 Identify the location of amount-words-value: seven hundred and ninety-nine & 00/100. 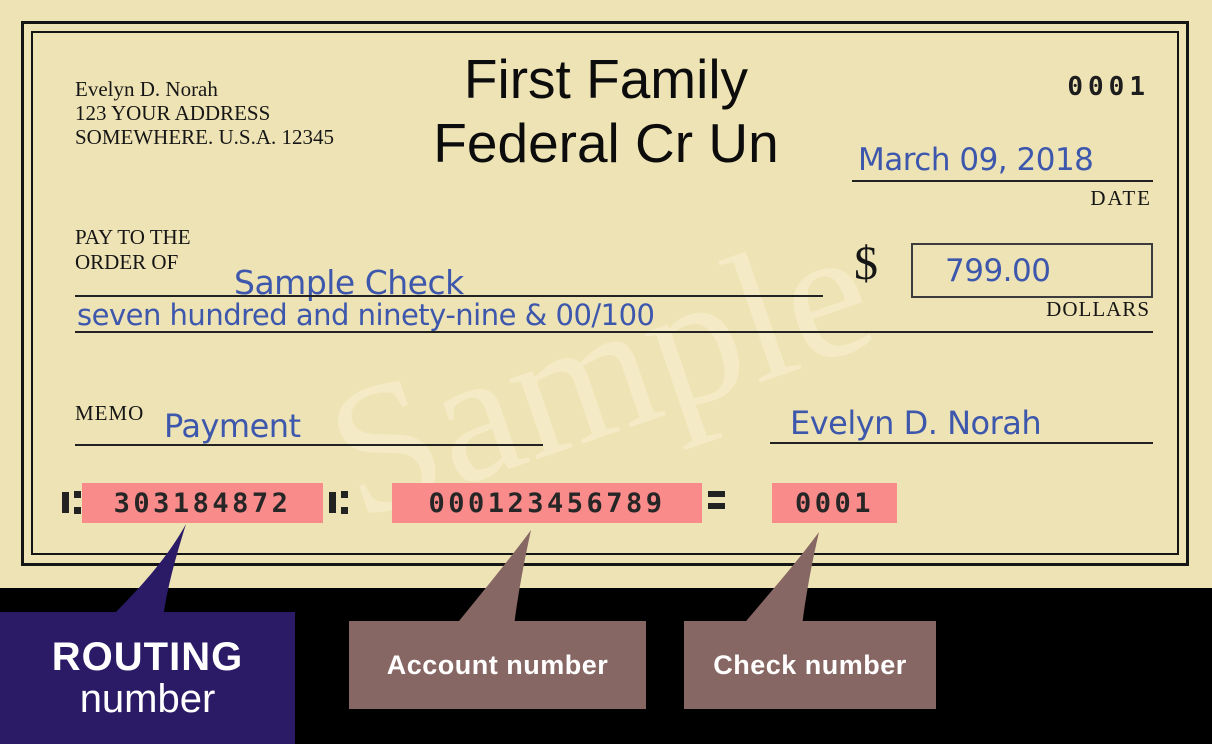
(366, 315).